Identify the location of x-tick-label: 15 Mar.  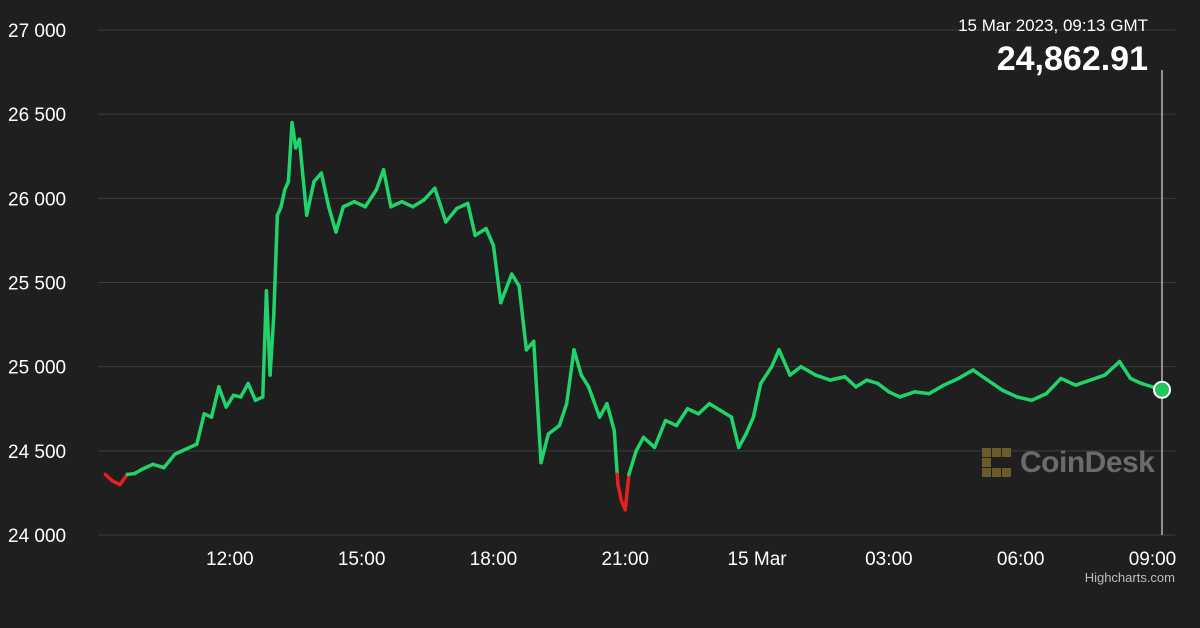
(757, 559).